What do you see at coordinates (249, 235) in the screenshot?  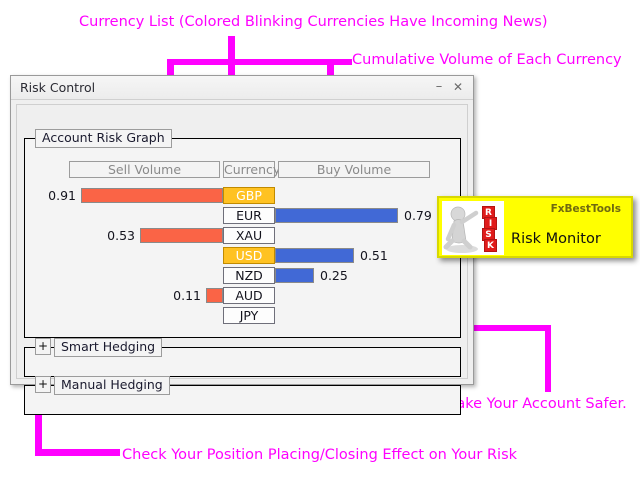 I see `currency-cell-xau: XAU` at bounding box center [249, 235].